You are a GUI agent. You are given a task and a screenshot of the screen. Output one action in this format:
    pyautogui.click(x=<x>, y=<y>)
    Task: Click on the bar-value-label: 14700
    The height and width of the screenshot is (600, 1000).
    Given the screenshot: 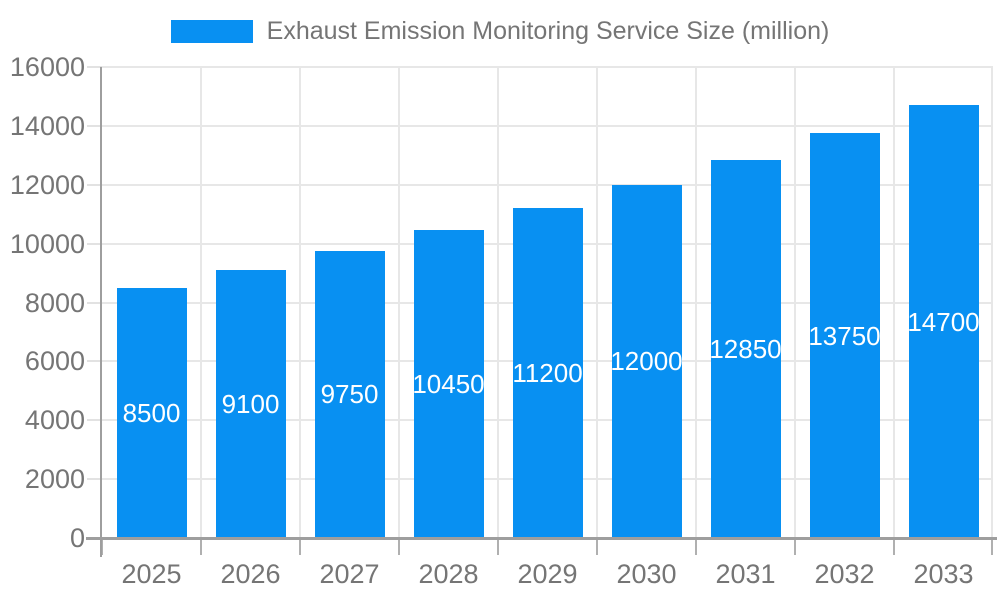 What is the action you would take?
    pyautogui.click(x=943, y=321)
    